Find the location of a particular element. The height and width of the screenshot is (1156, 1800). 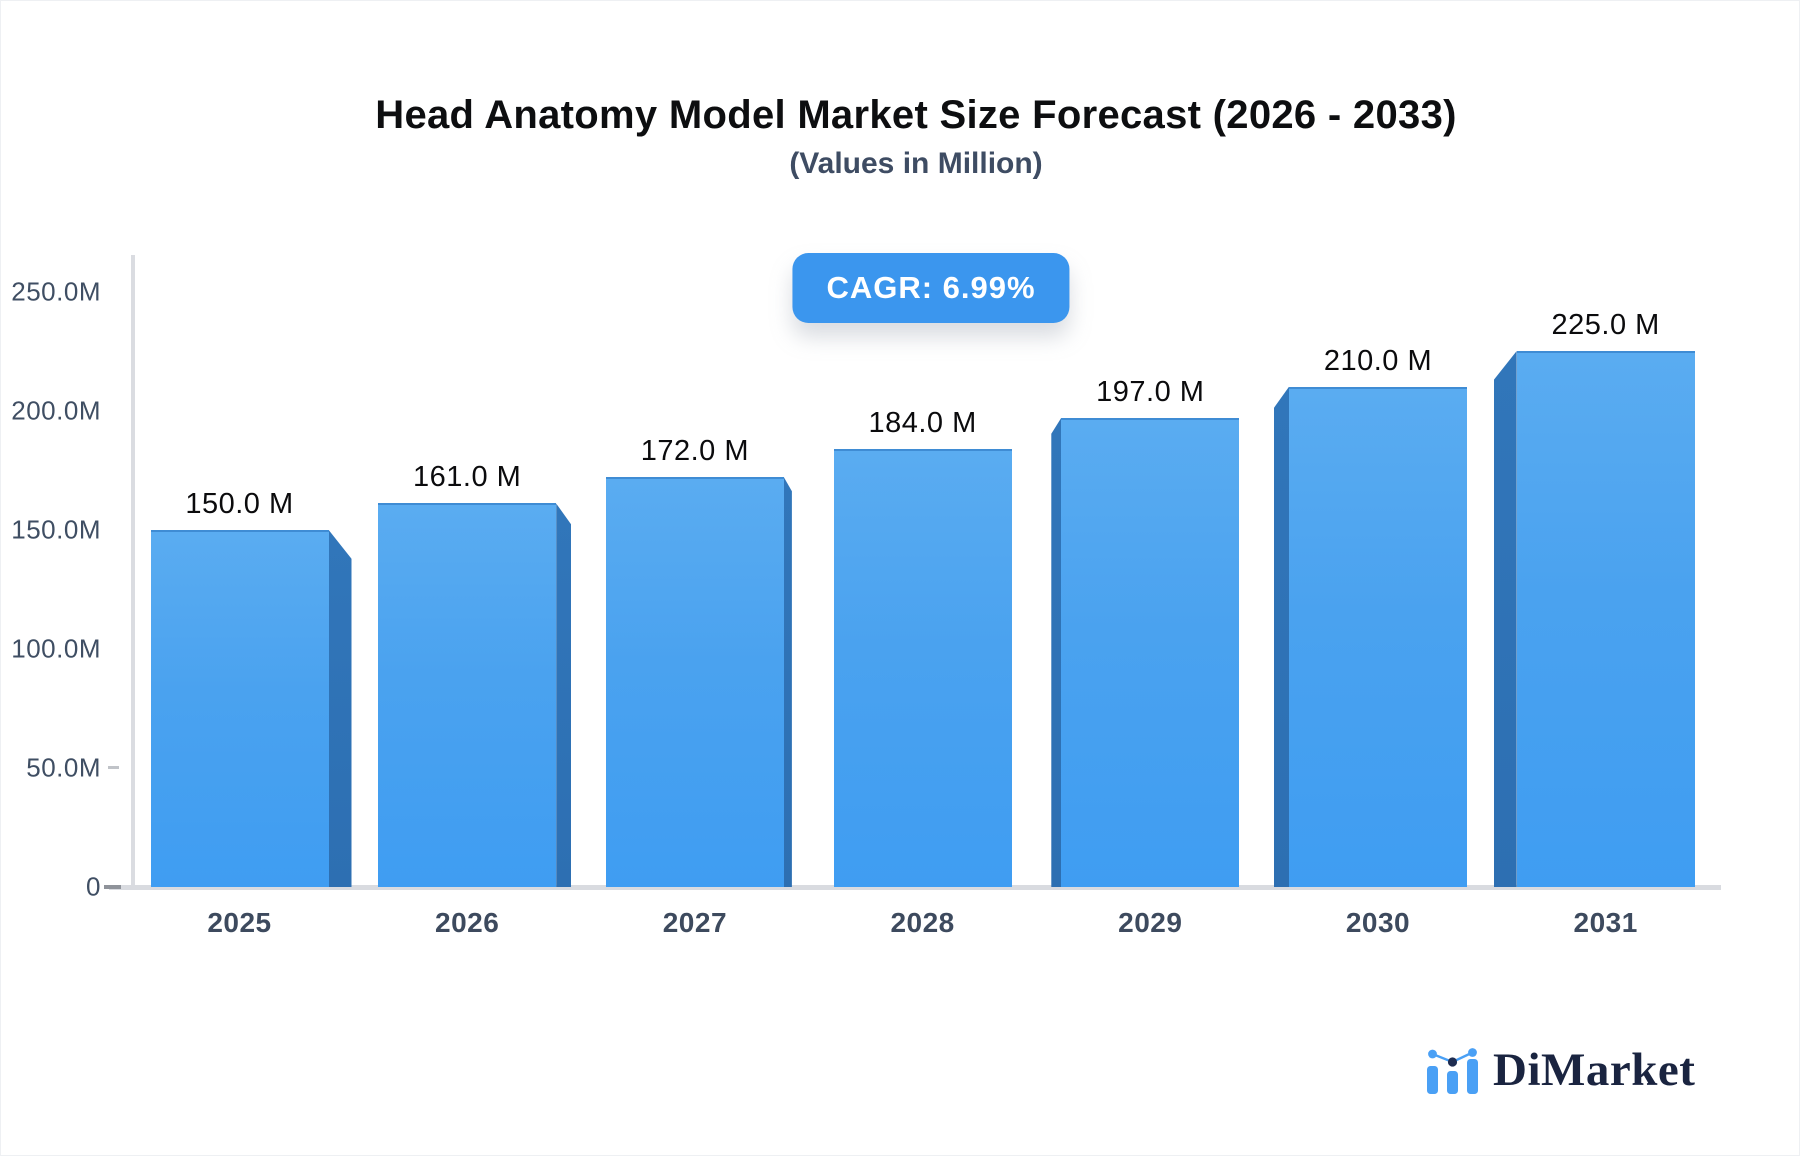

cagr-badge: CAGR: 6.99% is located at coordinates (931, 288).